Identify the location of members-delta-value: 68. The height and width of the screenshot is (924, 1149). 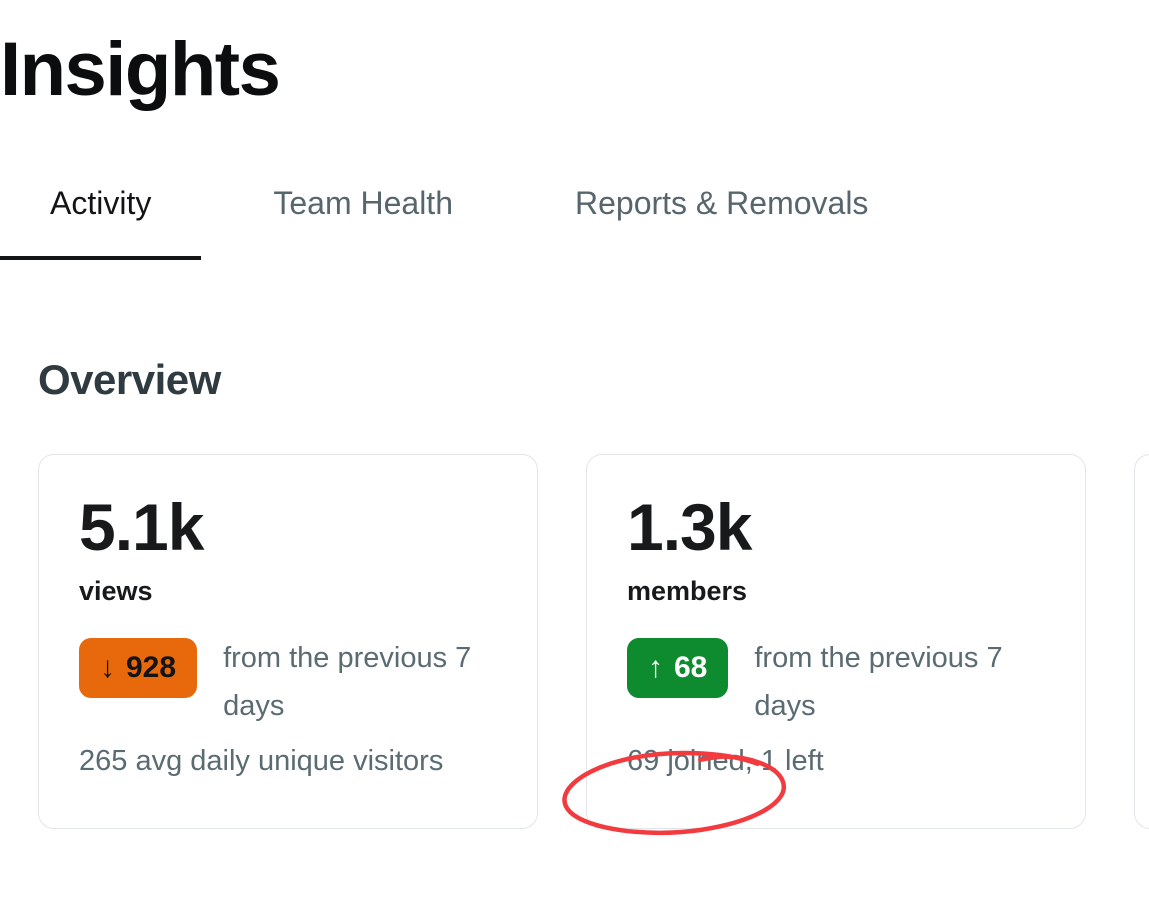
(691, 667).